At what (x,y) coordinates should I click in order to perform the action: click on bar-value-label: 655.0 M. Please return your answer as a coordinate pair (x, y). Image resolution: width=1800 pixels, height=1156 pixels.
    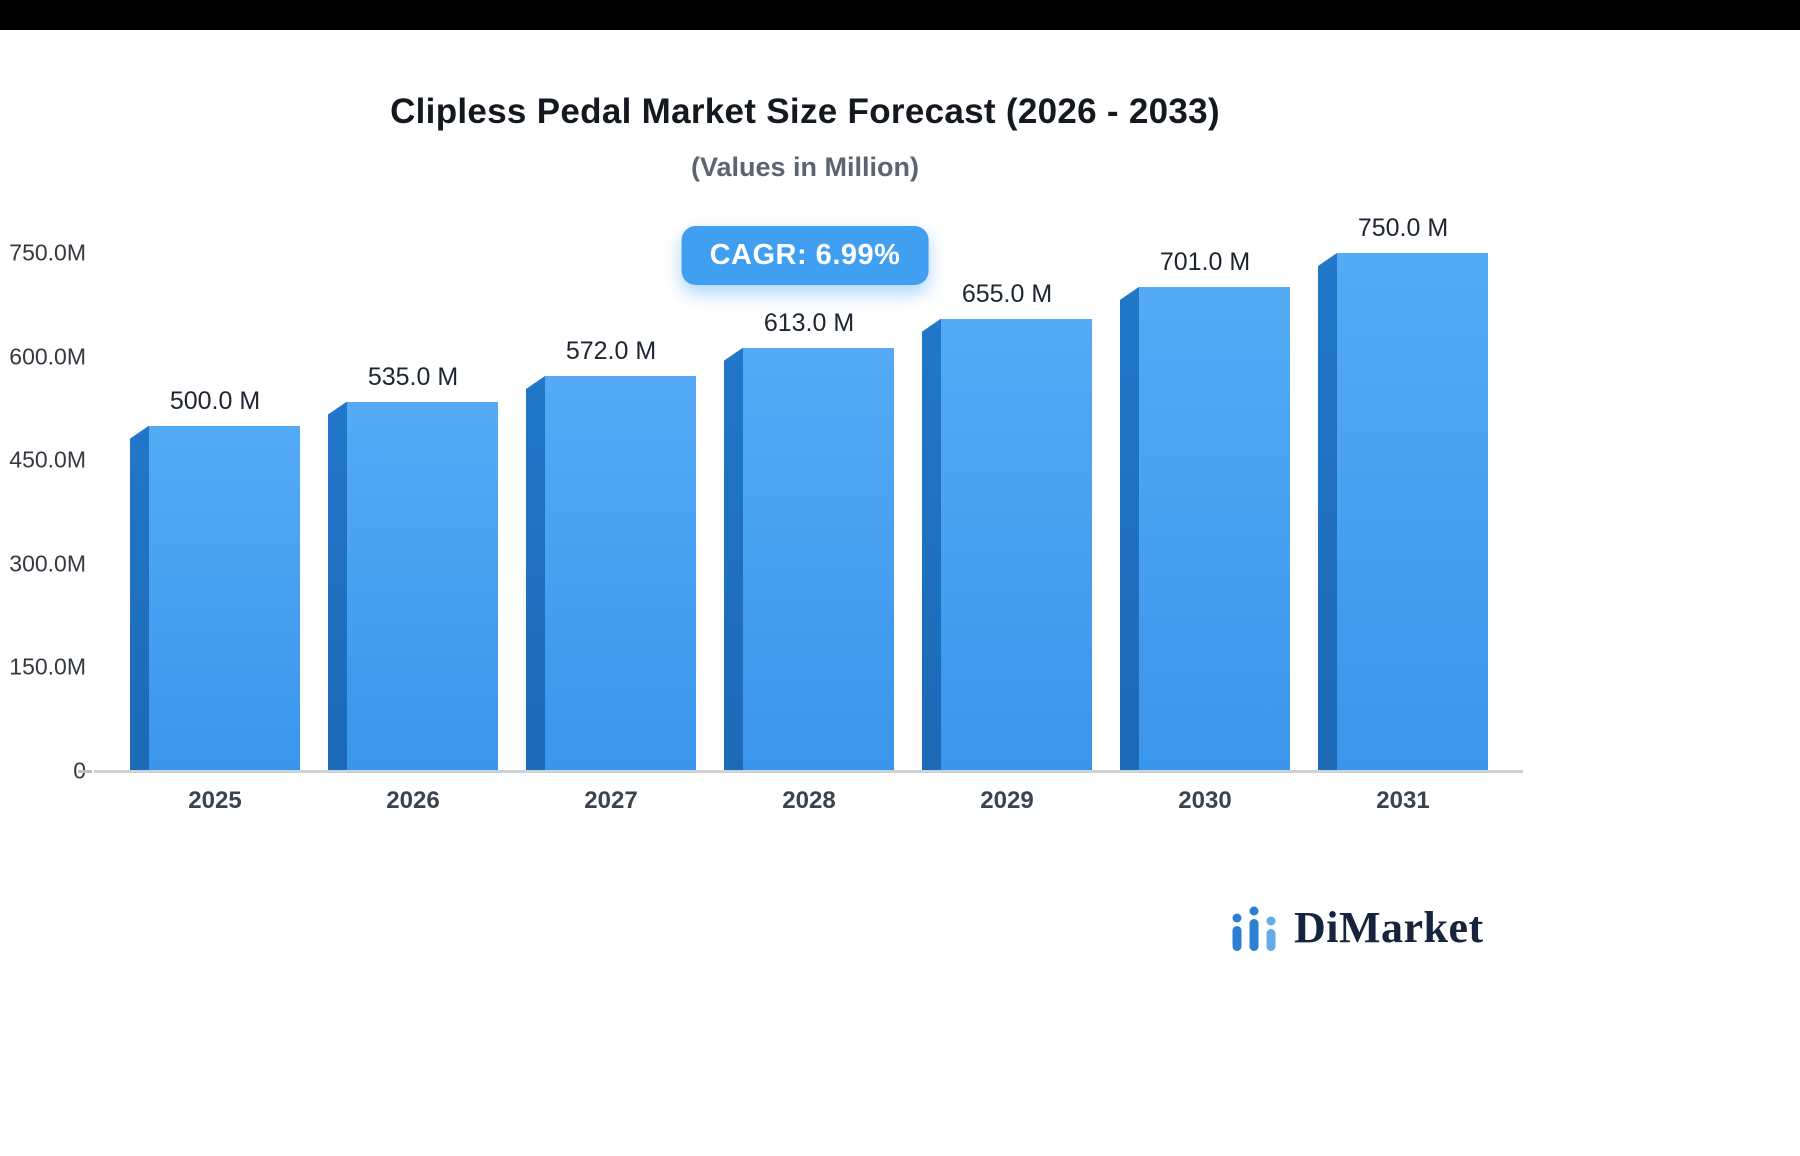
    Looking at the image, I should click on (1007, 293).